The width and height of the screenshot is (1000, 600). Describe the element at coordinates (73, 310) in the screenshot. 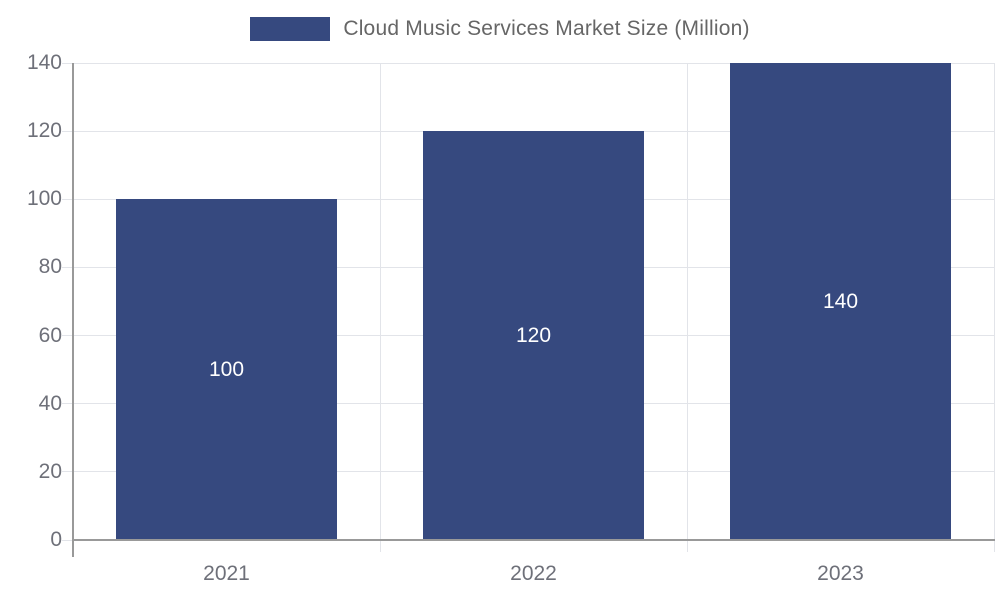

I see `y-axis-line` at that location.